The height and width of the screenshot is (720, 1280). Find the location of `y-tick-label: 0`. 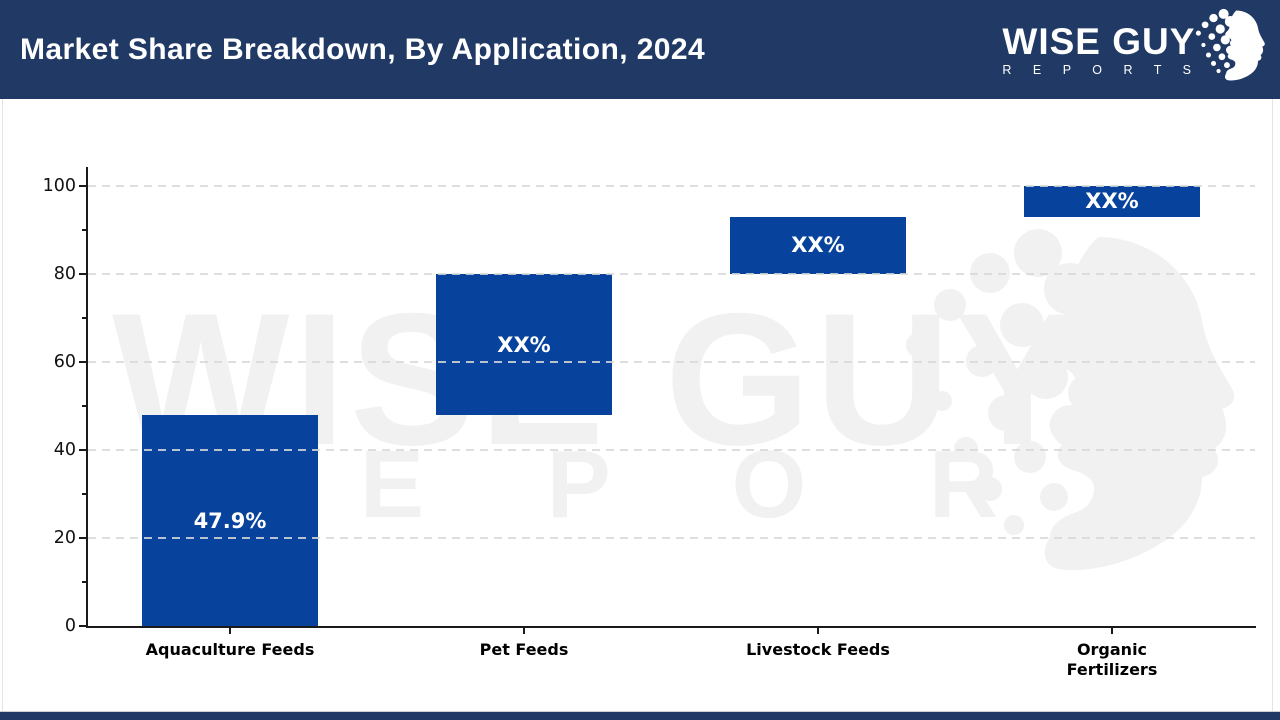

y-tick-label: 0 is located at coordinates (70, 626).